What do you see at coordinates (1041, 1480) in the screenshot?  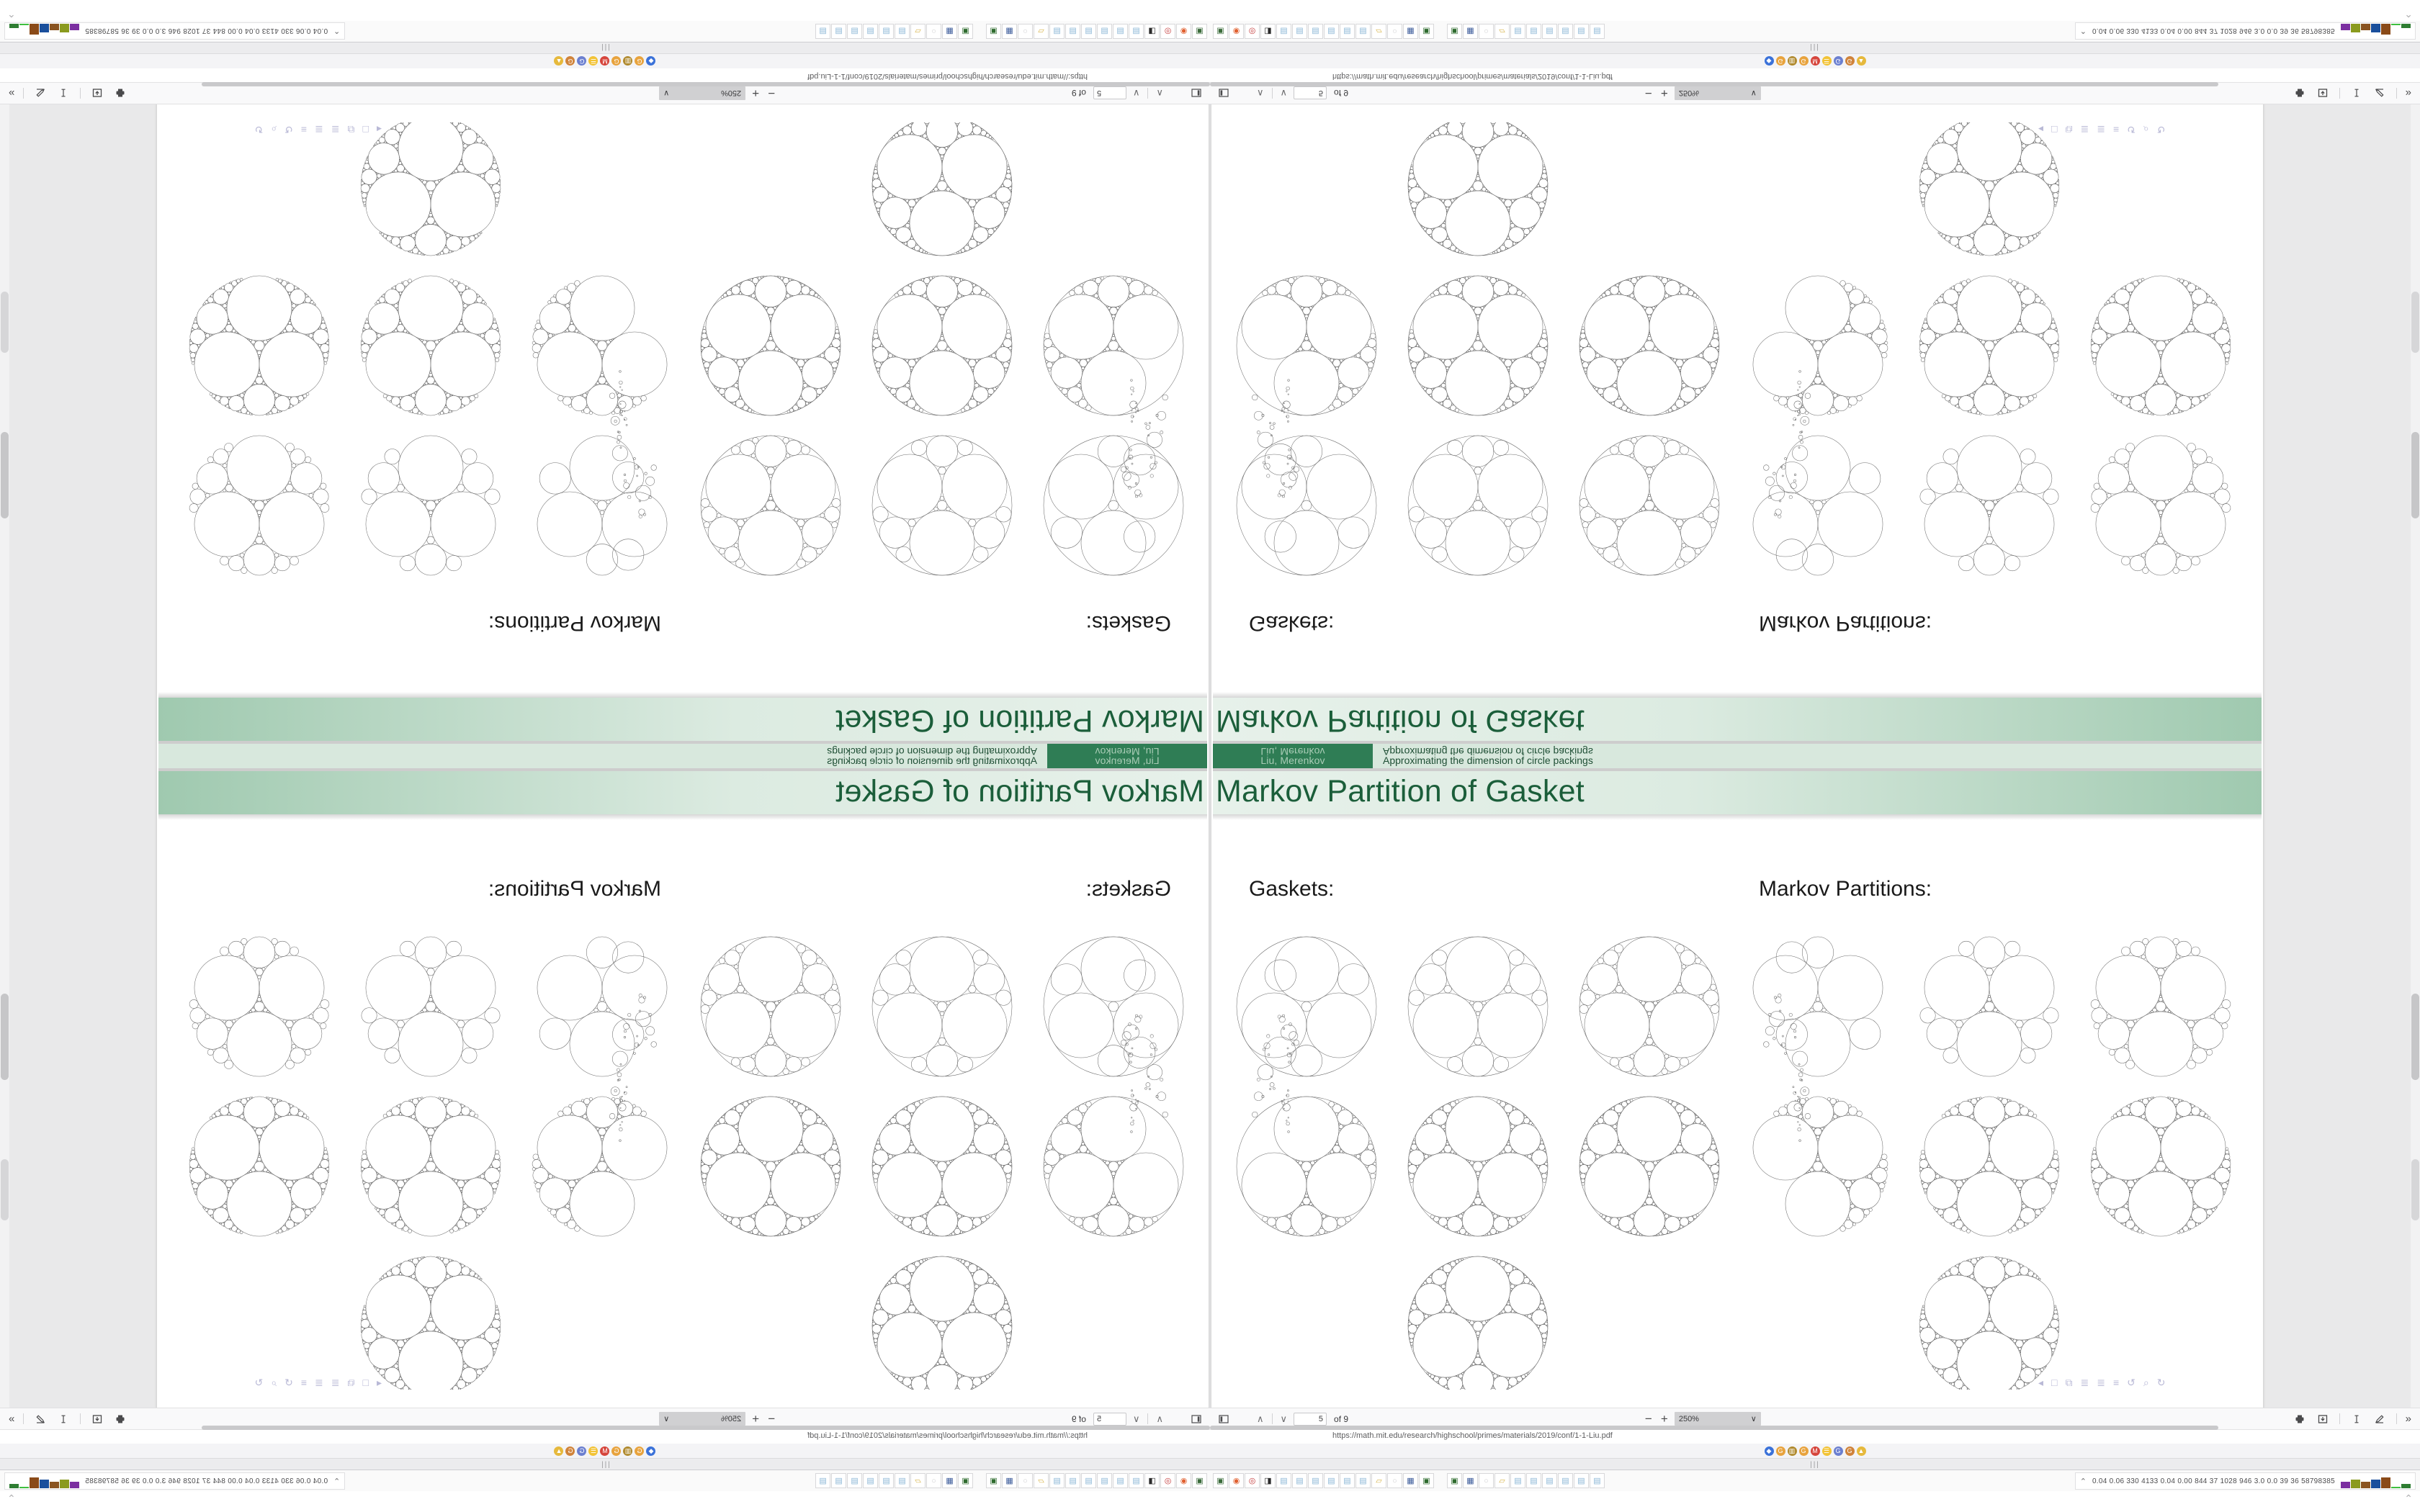 I see `taskbar-folder: ▱` at bounding box center [1041, 1480].